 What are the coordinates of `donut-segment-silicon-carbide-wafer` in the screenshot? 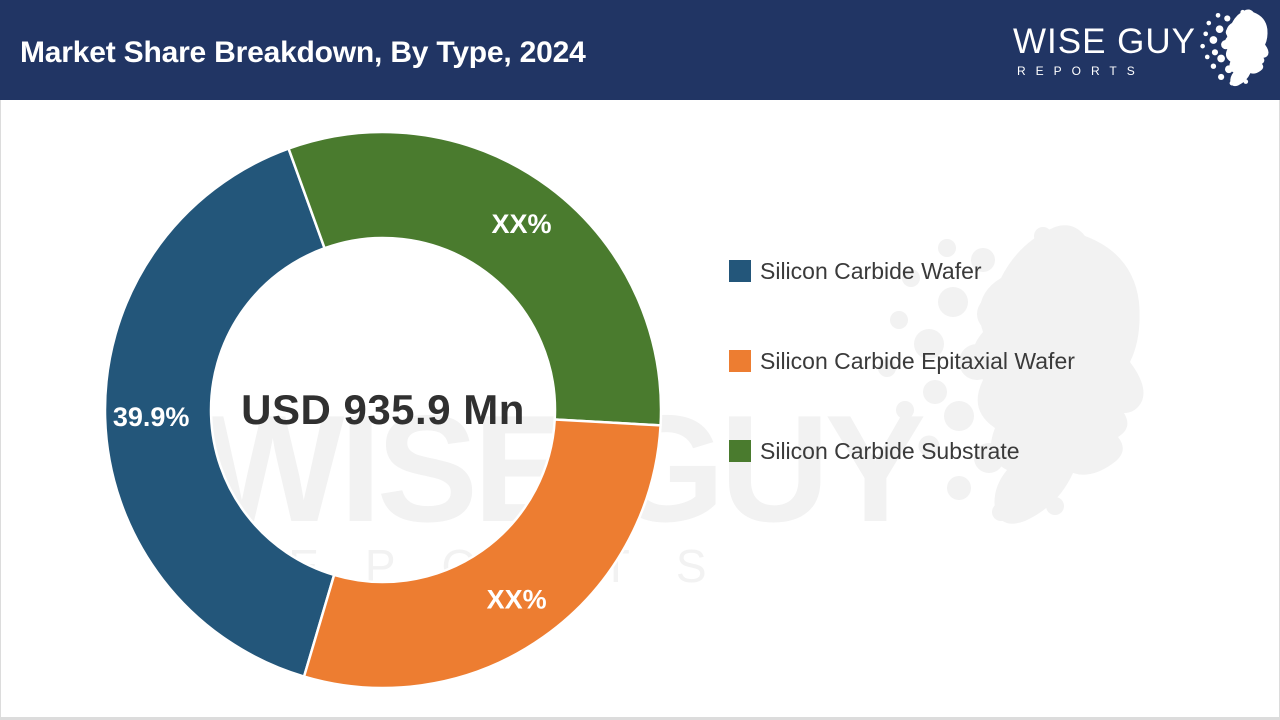 It's located at (219, 412).